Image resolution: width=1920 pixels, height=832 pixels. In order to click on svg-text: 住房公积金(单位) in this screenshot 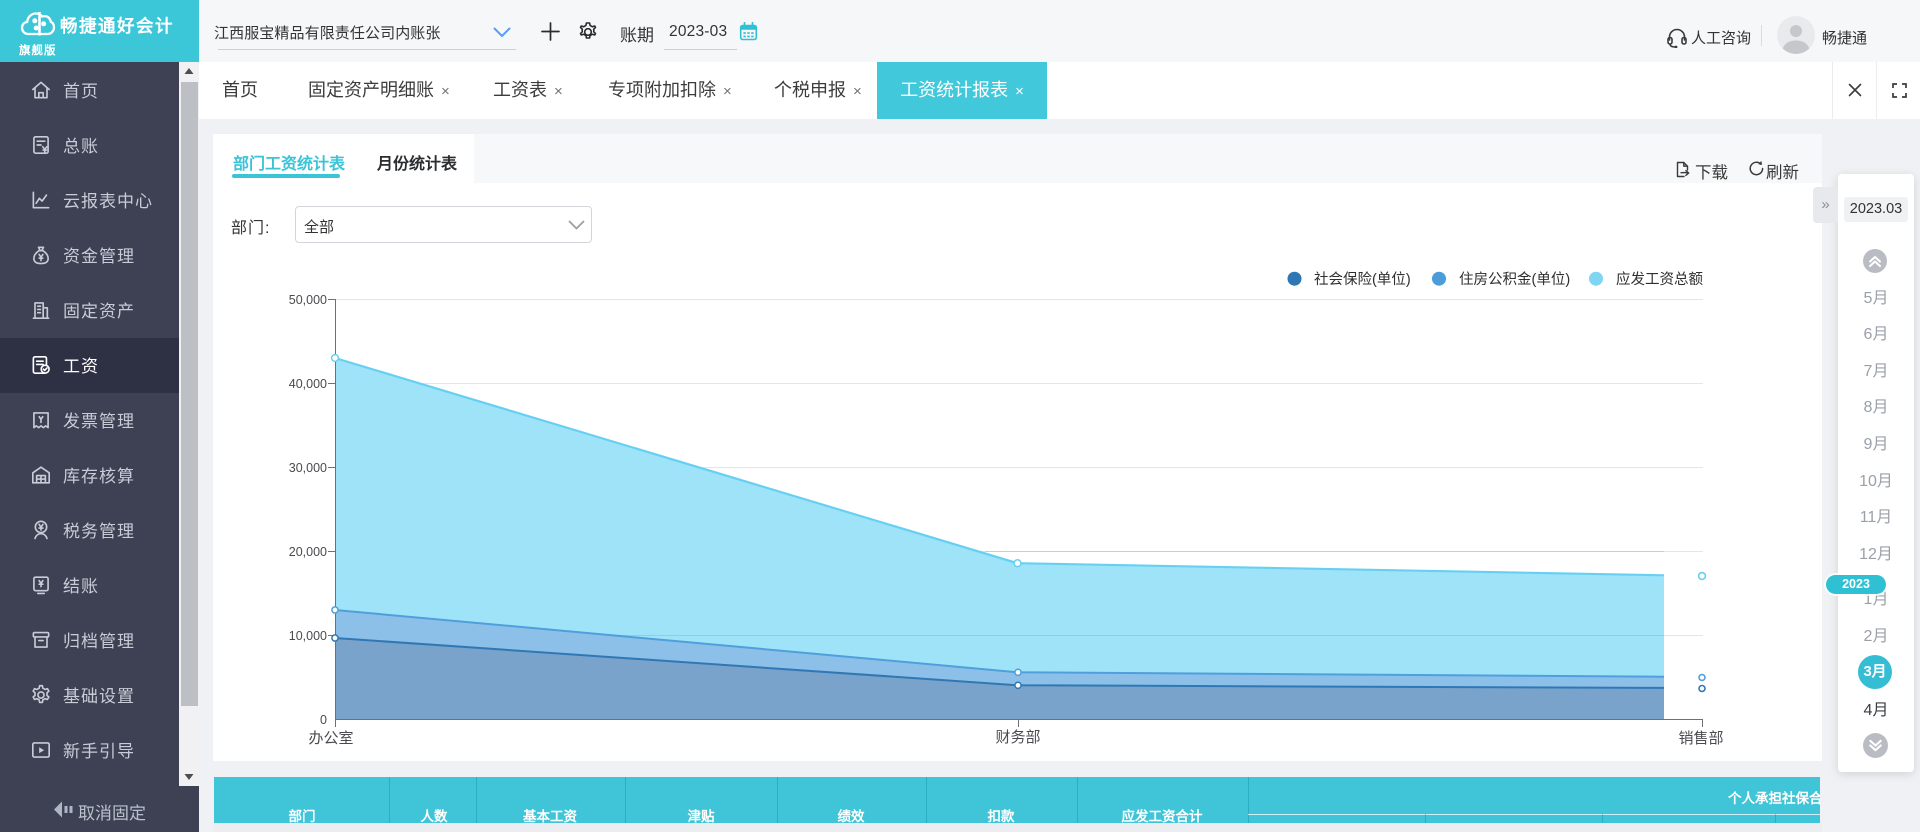, I will do `click(1514, 279)`.